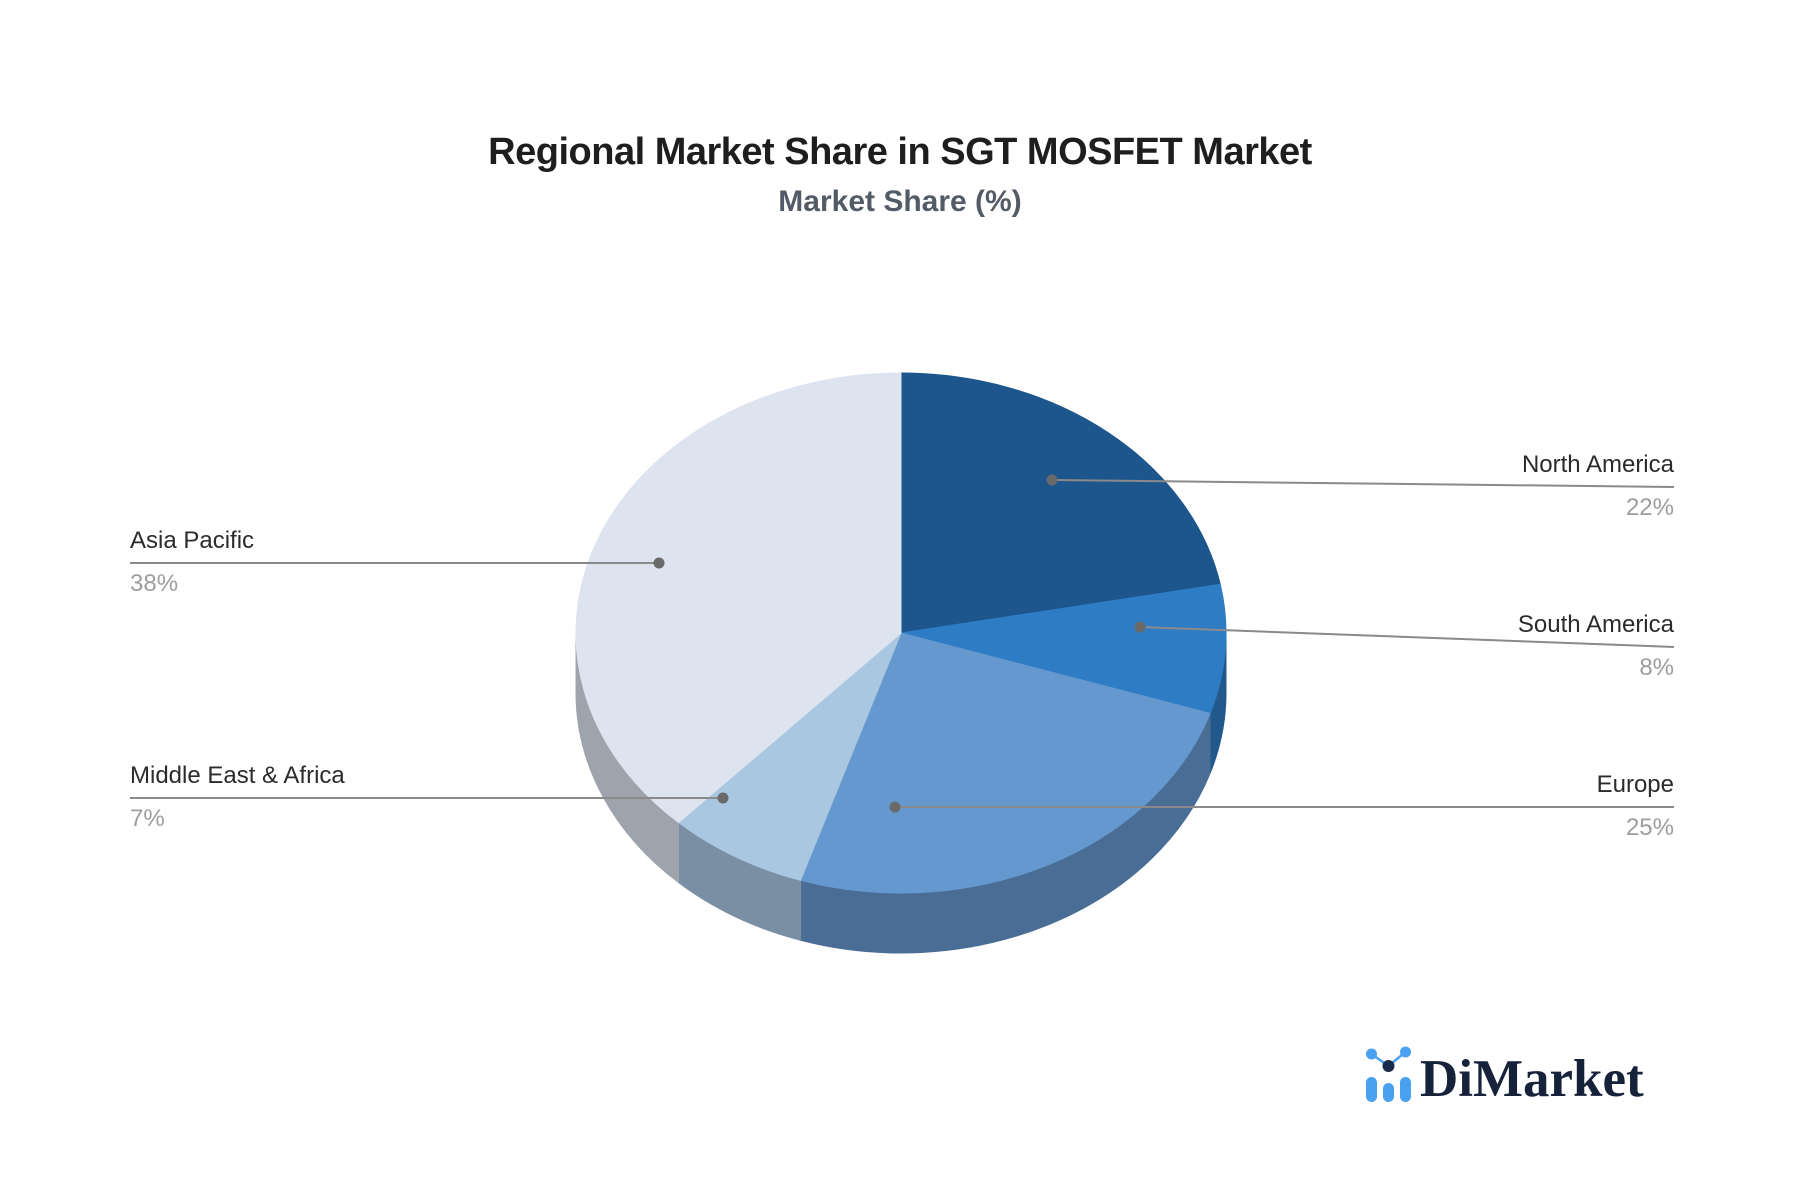 Image resolution: width=1800 pixels, height=1201 pixels. What do you see at coordinates (147, 818) in the screenshot?
I see `callout-value-middle-east-africa: 7%` at bounding box center [147, 818].